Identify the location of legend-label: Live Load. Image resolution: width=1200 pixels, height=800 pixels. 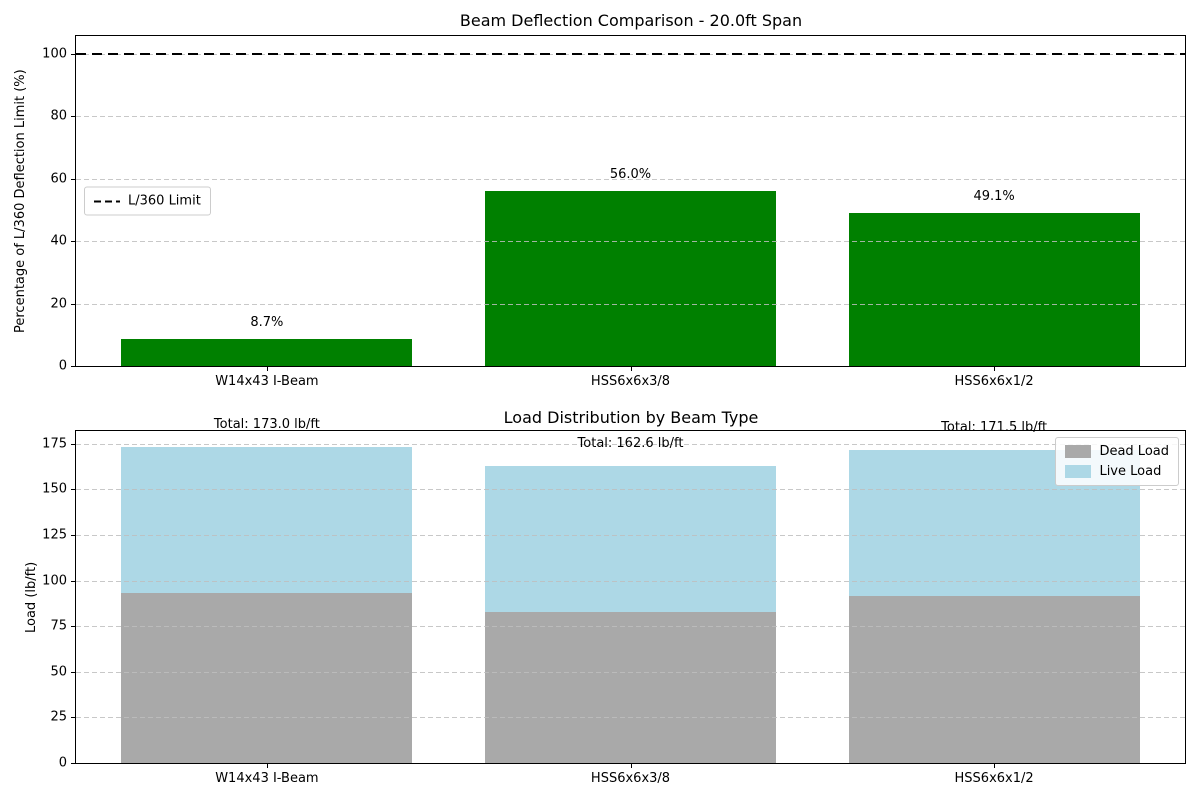
(1130, 471).